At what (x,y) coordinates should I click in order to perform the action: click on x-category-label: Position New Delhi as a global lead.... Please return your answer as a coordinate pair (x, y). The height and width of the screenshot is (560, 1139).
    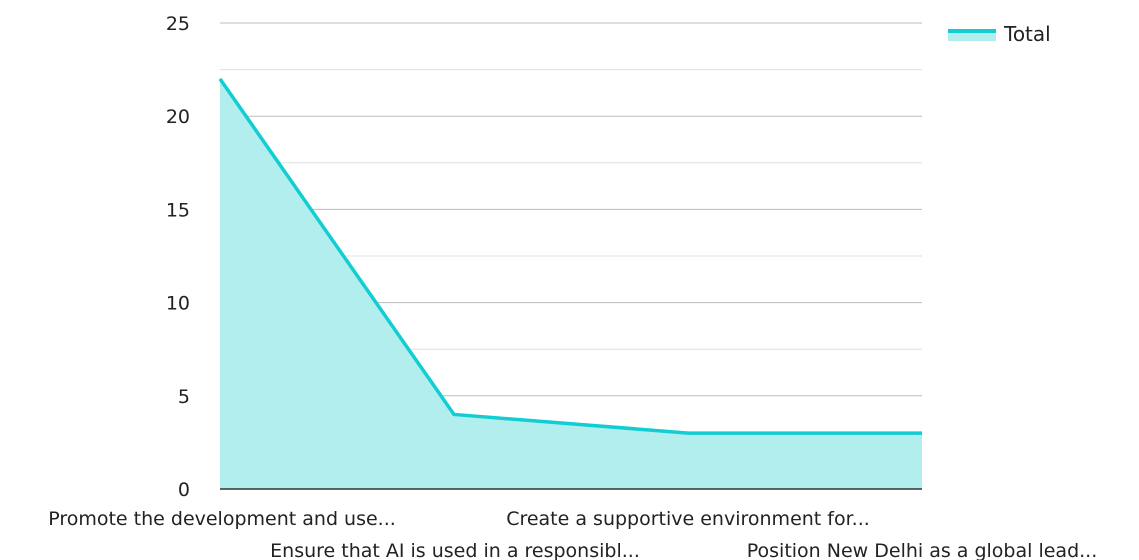
    Looking at the image, I should click on (922, 550).